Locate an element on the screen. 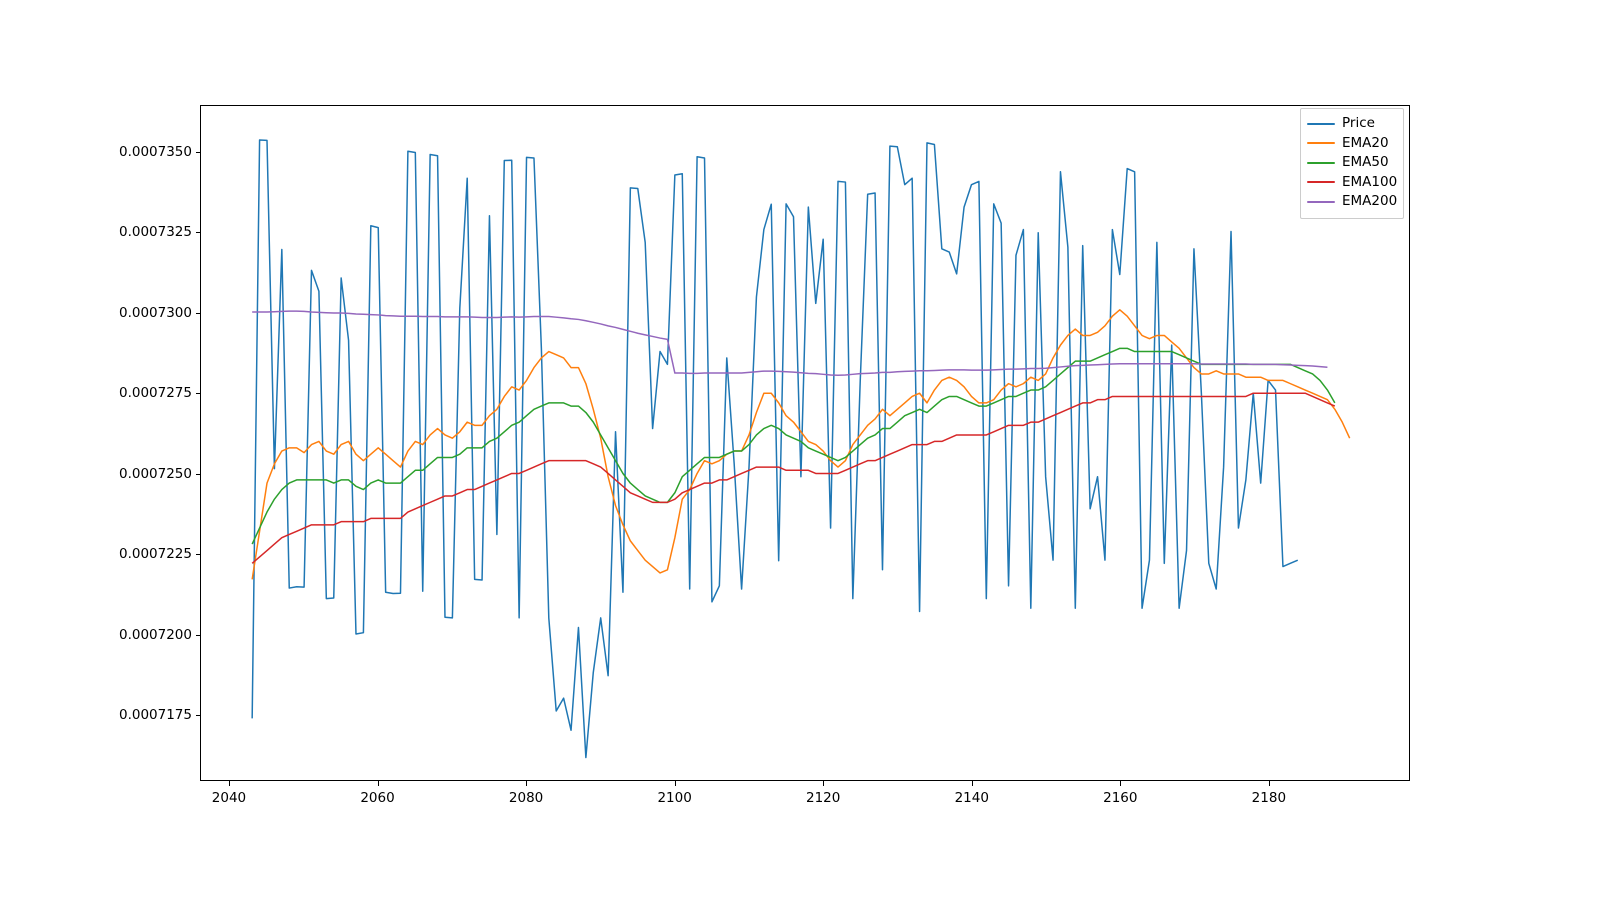  y-tick-label: 0.0007200 is located at coordinates (155, 634).